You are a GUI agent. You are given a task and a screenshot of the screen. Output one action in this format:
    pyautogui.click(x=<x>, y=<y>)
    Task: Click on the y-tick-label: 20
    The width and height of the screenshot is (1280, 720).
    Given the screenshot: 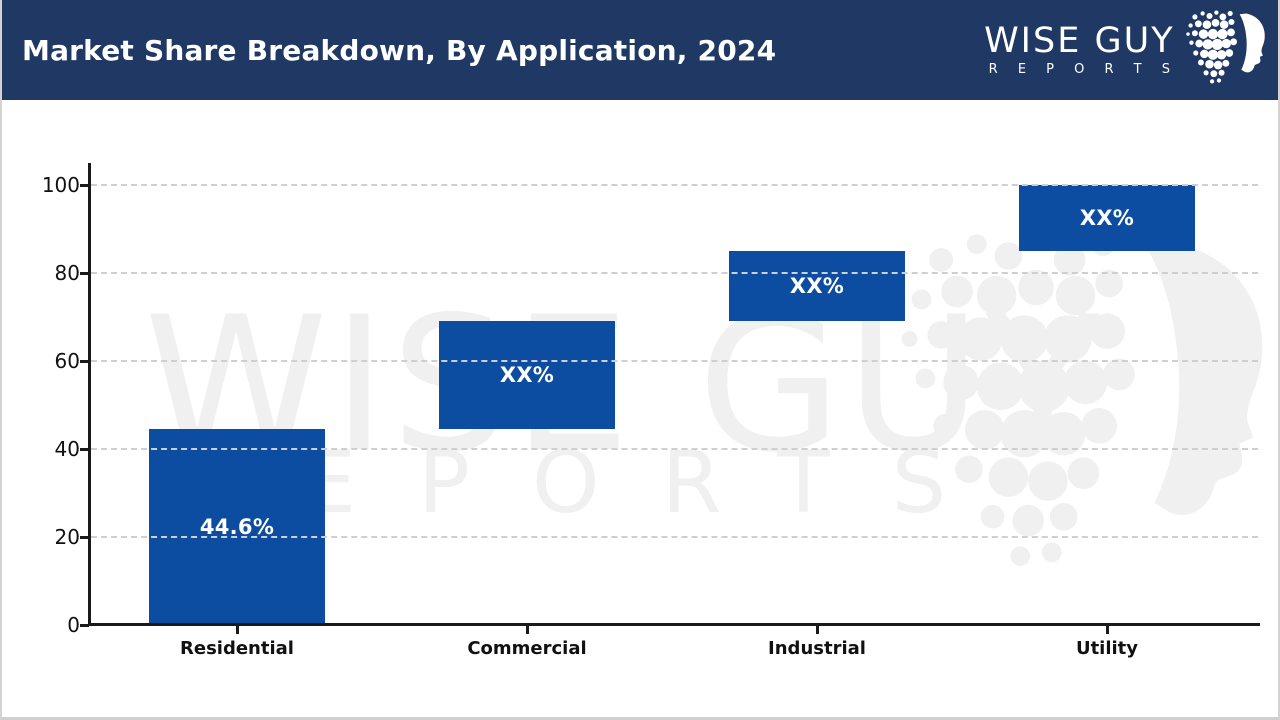 What is the action you would take?
    pyautogui.click(x=67, y=537)
    